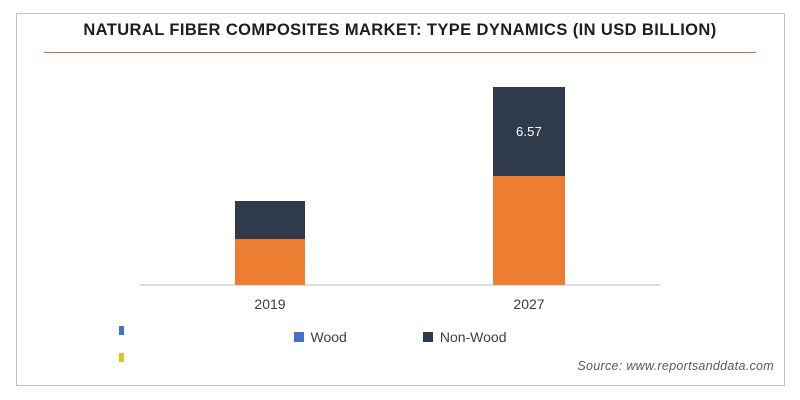  Describe the element at coordinates (675, 366) in the screenshot. I see `source-credit: Source: www.reportsanddata.com` at that location.